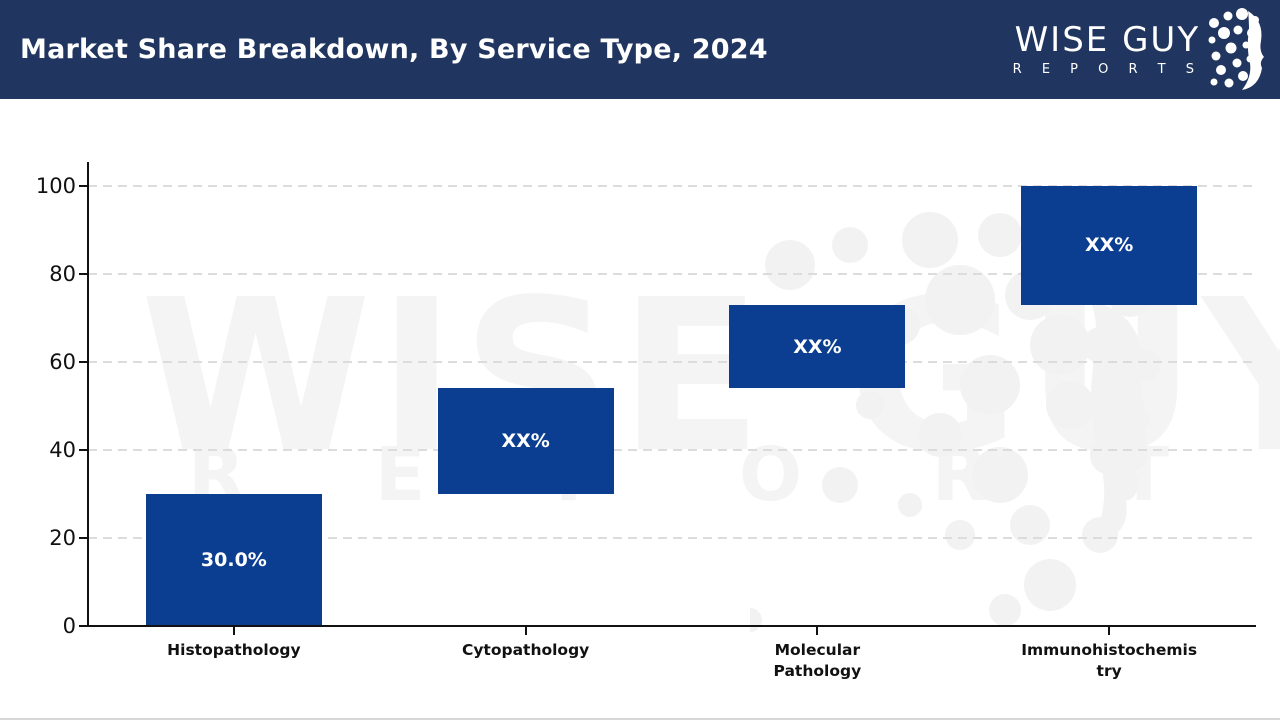  What do you see at coordinates (88, 394) in the screenshot?
I see `y-axis-line` at bounding box center [88, 394].